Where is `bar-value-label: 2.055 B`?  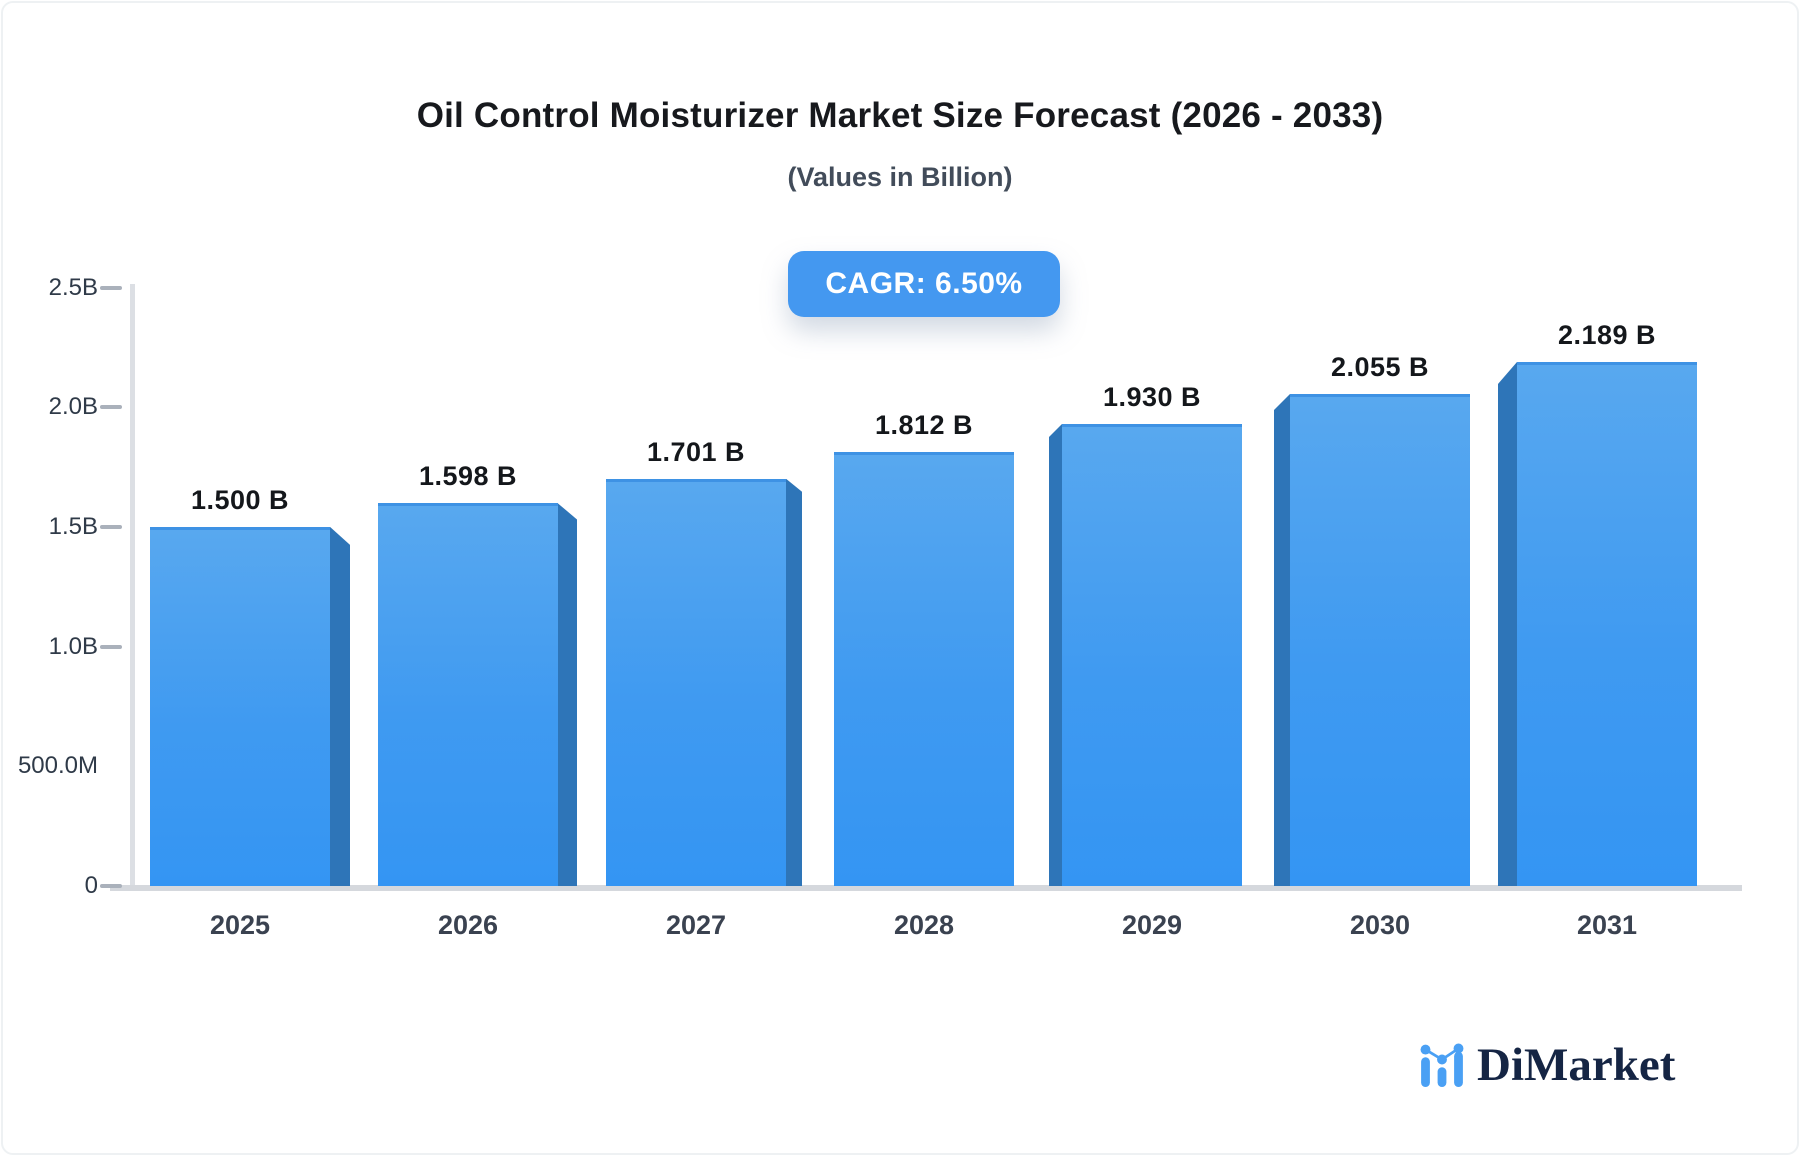 bar-value-label: 2.055 B is located at coordinates (1380, 367).